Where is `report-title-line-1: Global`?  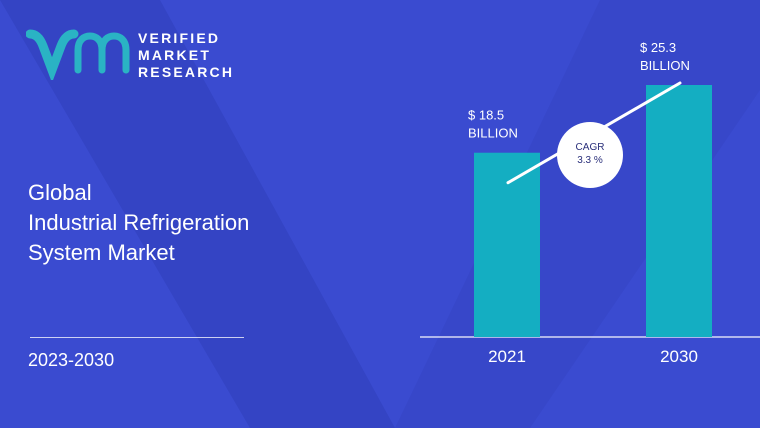
report-title-line-1: Global is located at coordinates (60, 192).